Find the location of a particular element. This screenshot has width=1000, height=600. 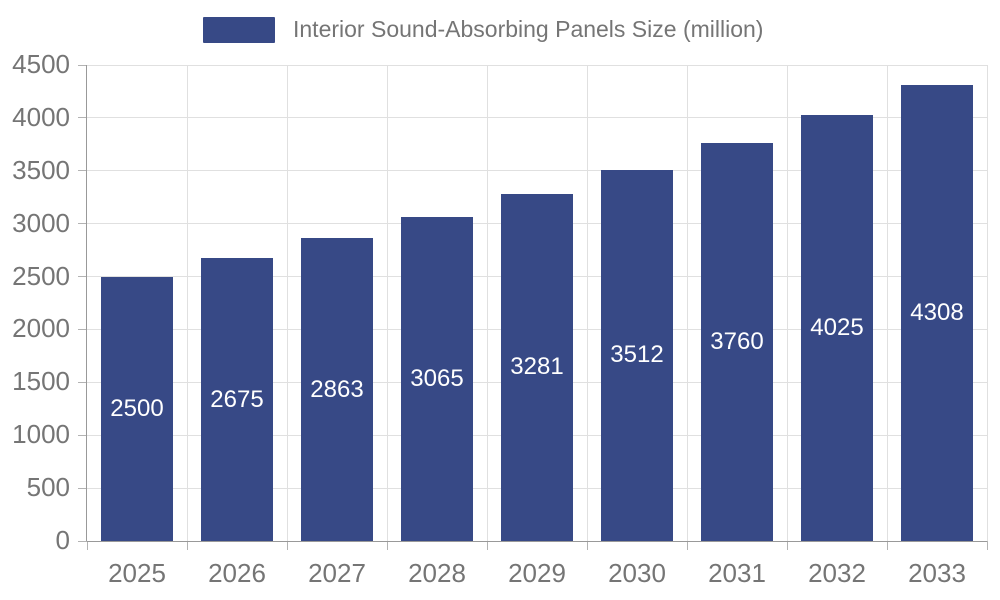

bar-2027 is located at coordinates (337, 389).